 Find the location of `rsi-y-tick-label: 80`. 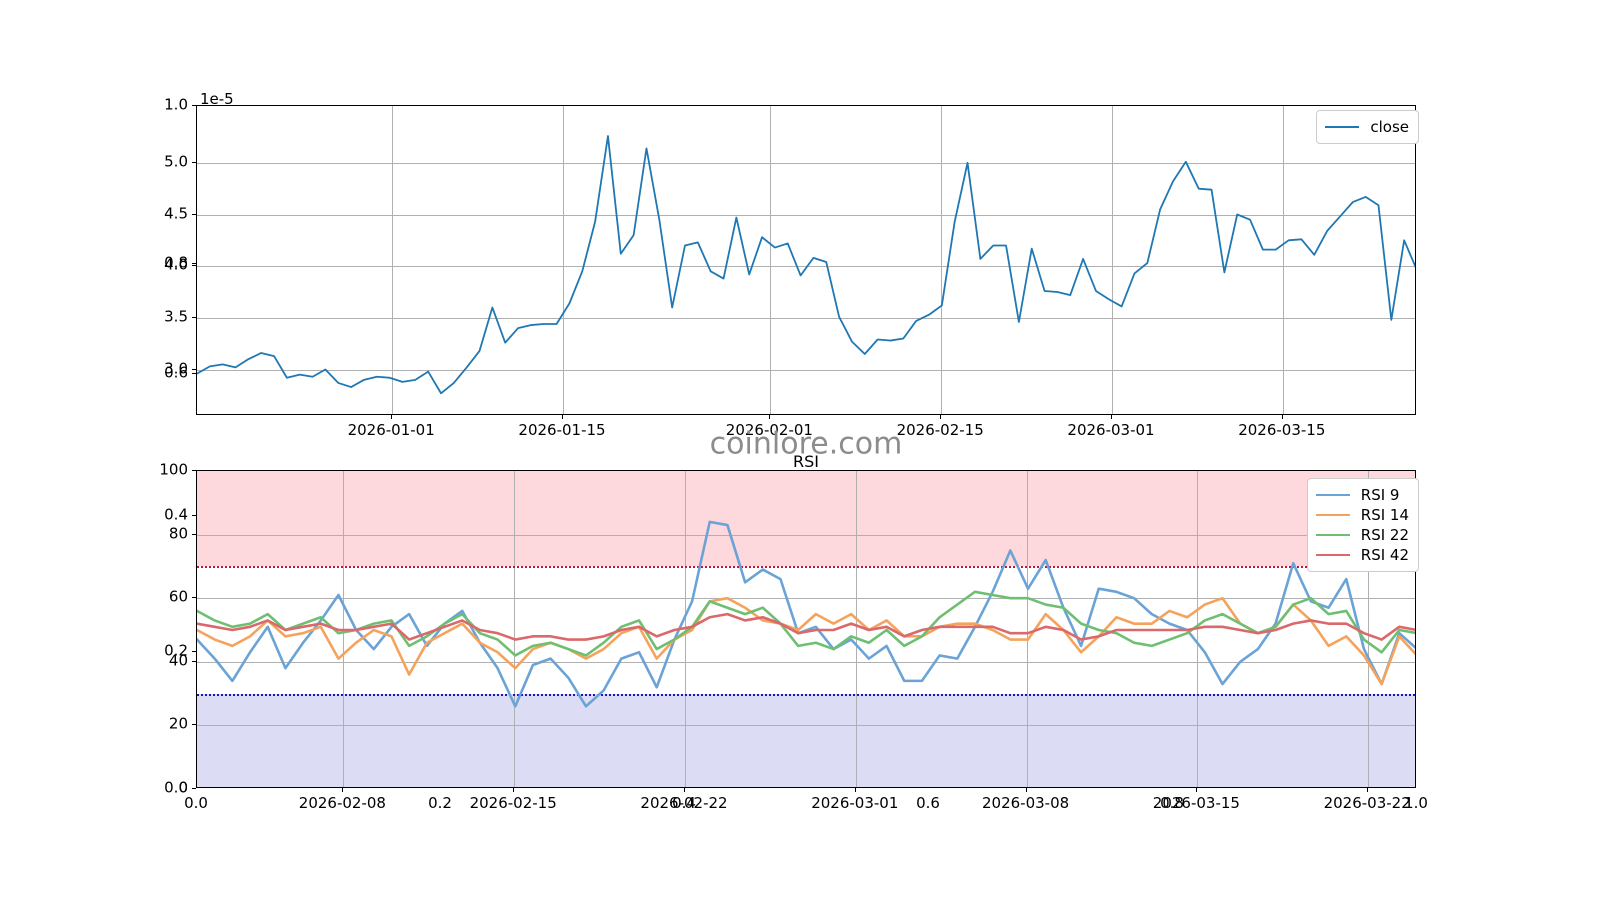

rsi-y-tick-label: 80 is located at coordinates (178, 533).